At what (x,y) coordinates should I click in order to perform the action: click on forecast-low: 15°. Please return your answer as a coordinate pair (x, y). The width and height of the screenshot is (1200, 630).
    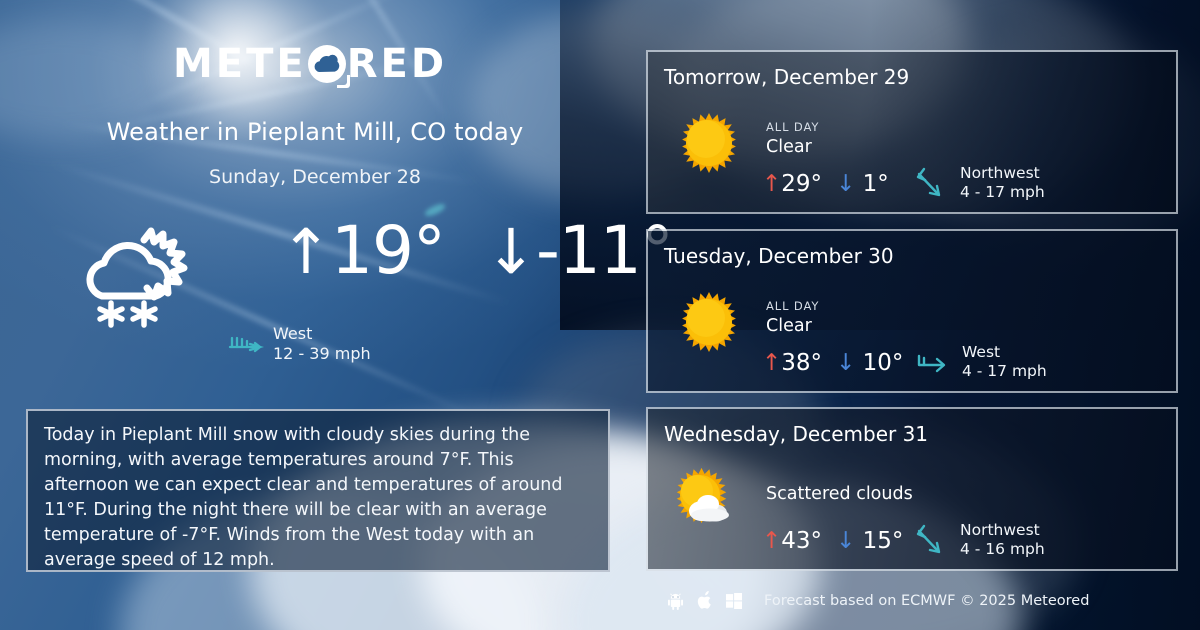
    Looking at the image, I should click on (883, 541).